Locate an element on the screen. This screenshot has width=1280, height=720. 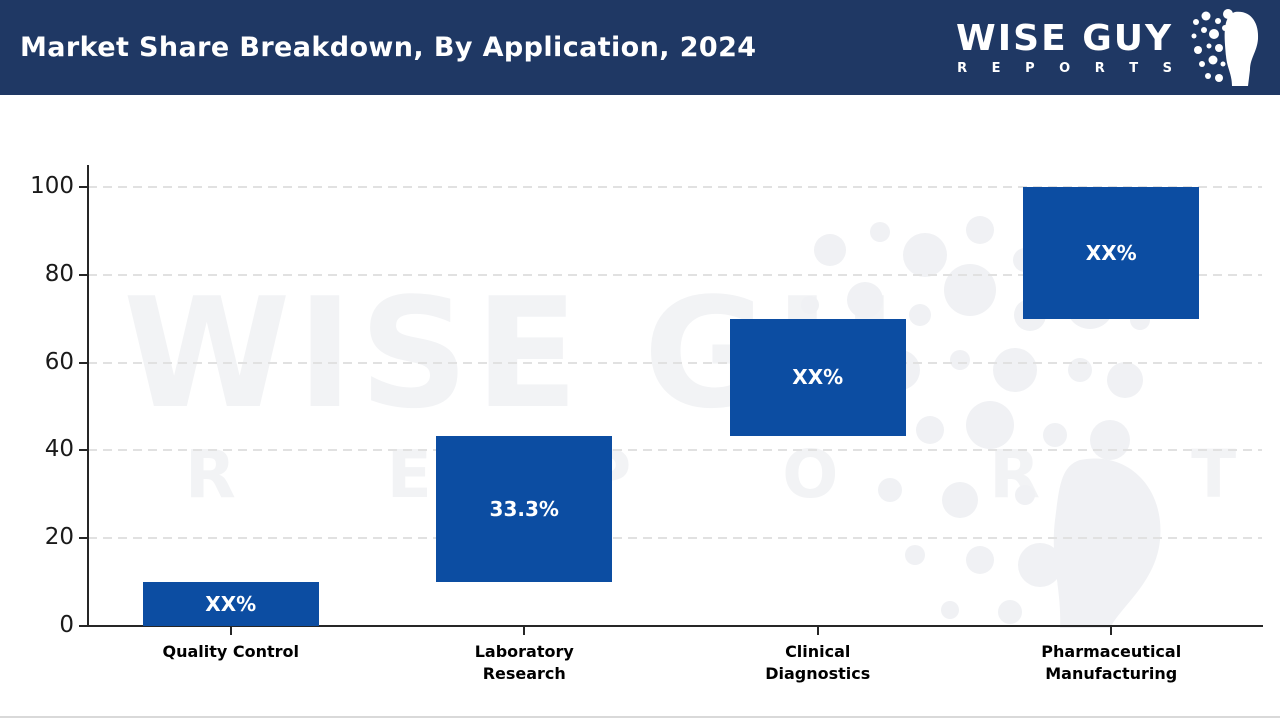
x-category-label: Laboratory Research is located at coordinates (524, 662).